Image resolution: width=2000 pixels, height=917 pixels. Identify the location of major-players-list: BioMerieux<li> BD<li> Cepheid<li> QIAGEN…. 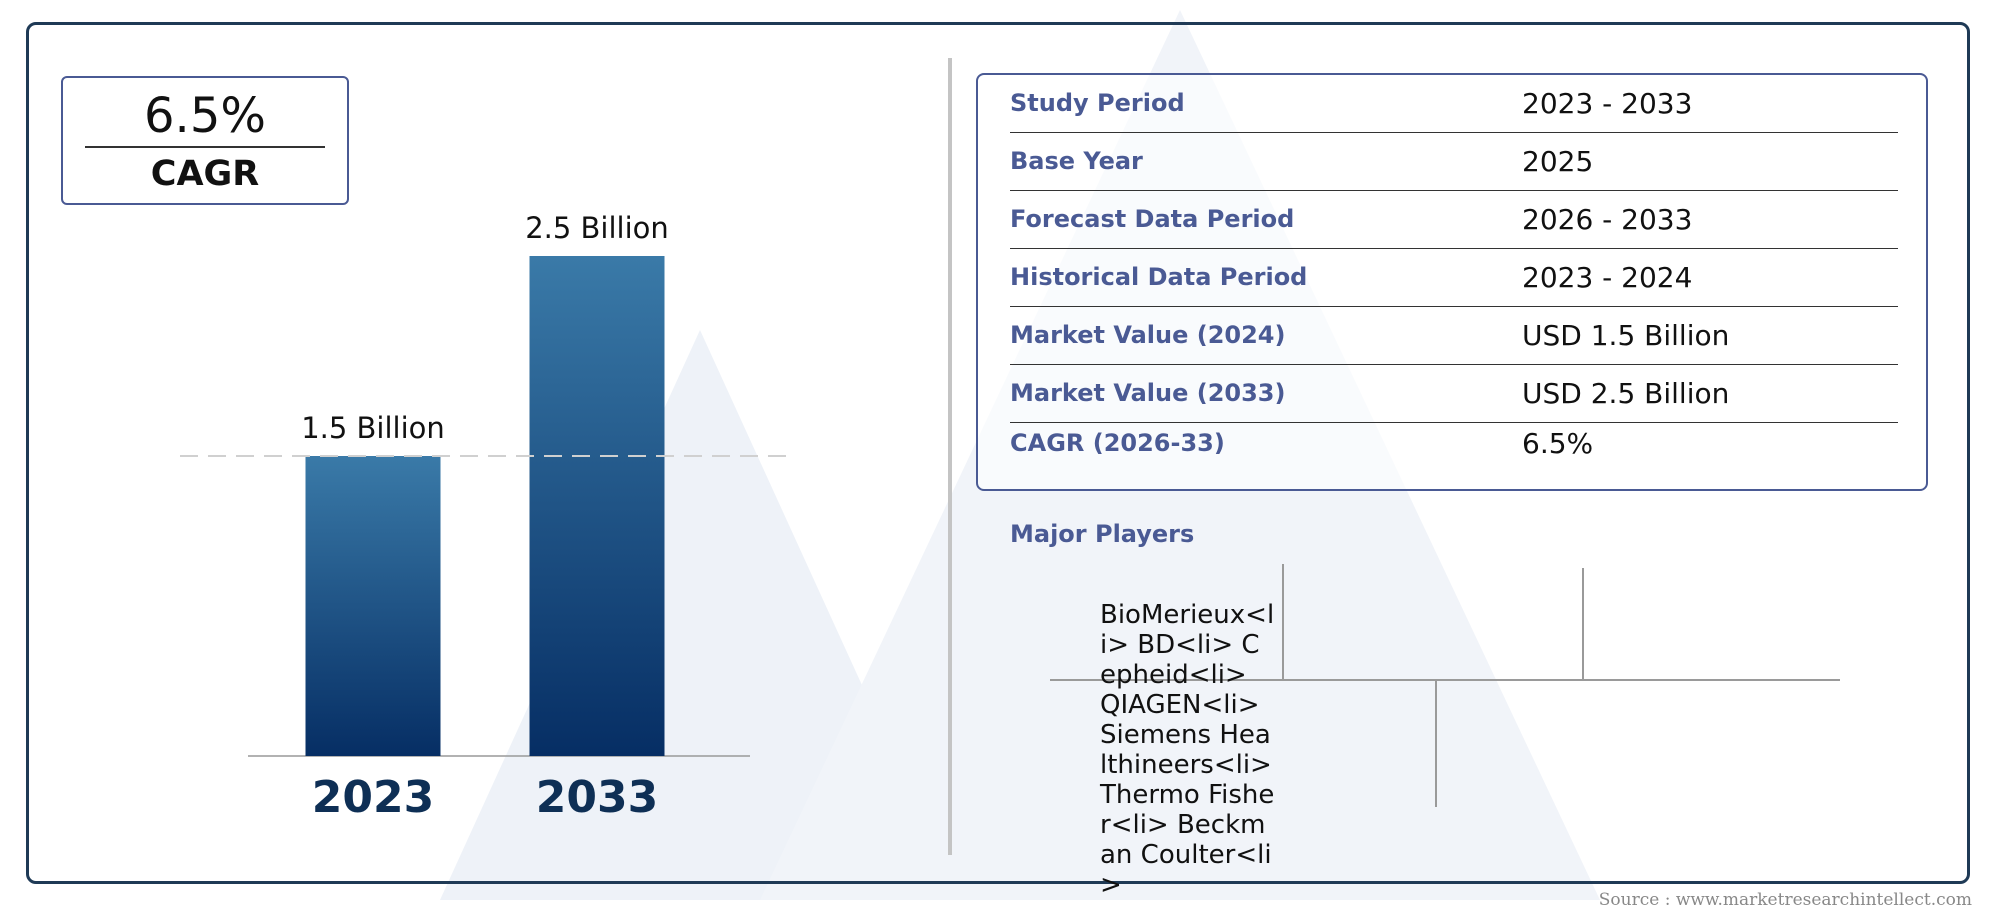
(1187, 750).